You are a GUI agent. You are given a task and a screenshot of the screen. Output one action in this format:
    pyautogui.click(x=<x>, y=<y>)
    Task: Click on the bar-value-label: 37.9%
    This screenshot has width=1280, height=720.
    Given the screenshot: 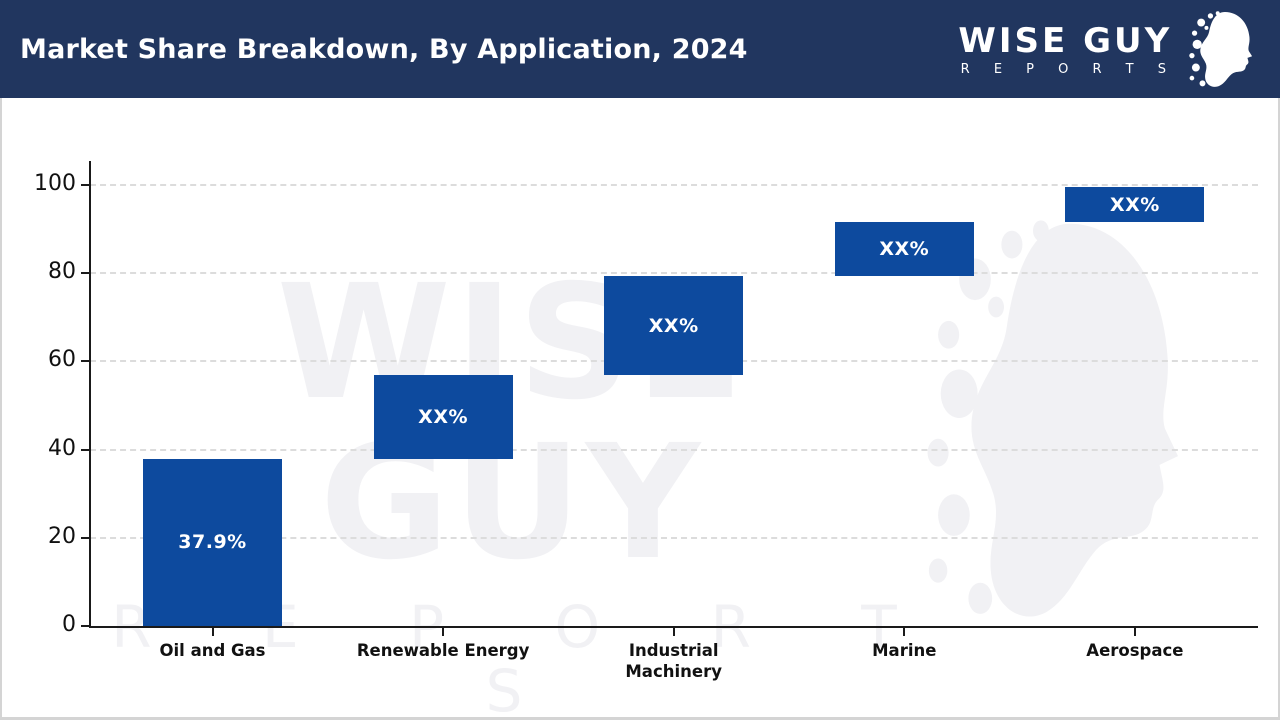 What is the action you would take?
    pyautogui.click(x=212, y=542)
    